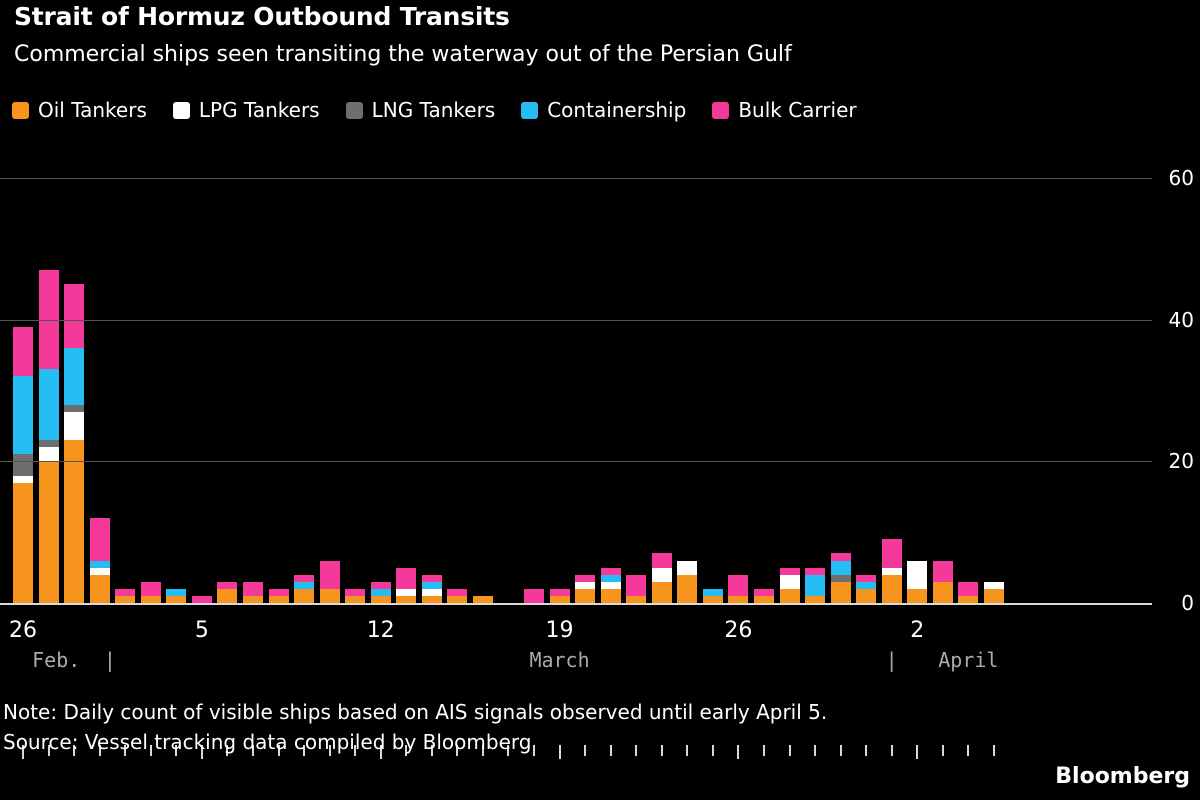 The image size is (1200, 800). I want to click on x-axis-tick-label: 19, so click(559, 630).